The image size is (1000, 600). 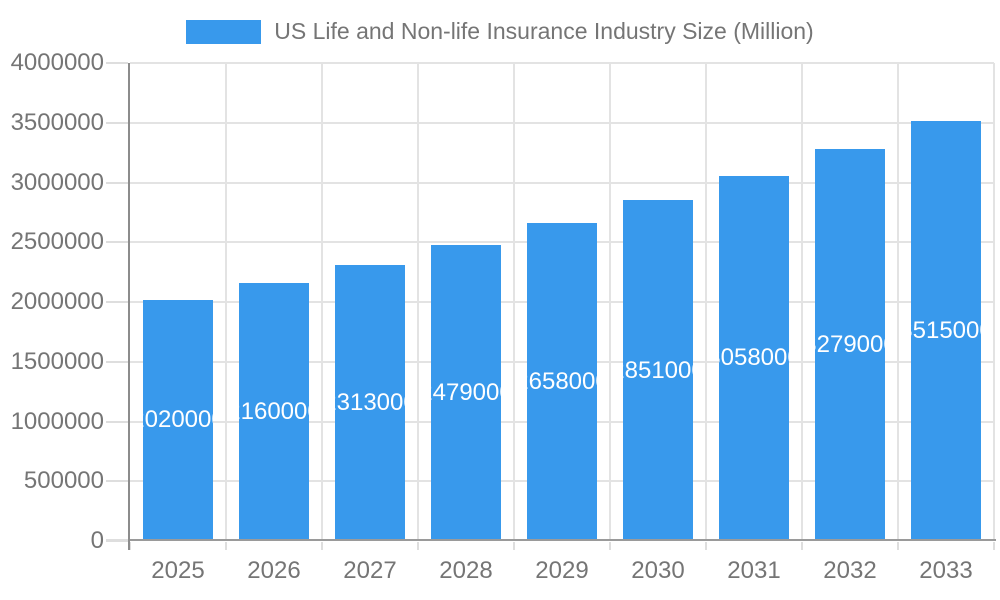 I want to click on bar-2032: 3279000, so click(x=850, y=345).